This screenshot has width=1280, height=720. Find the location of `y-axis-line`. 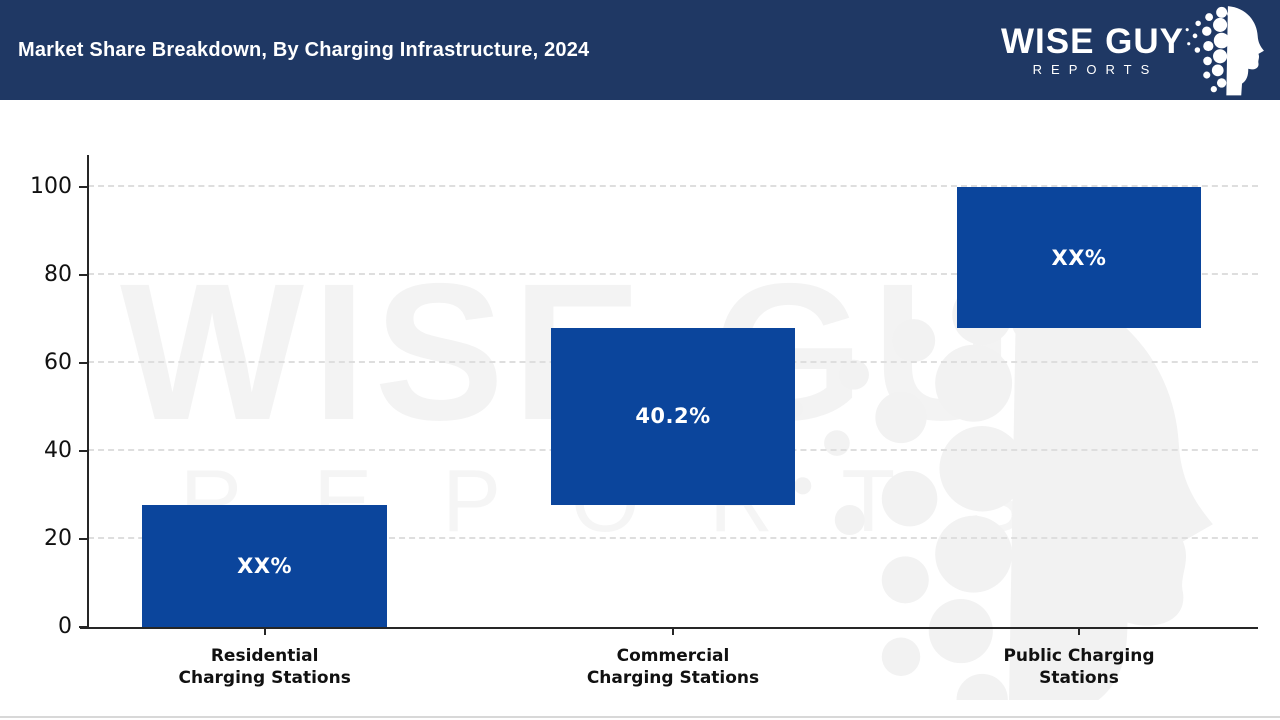

y-axis-line is located at coordinates (88, 392).